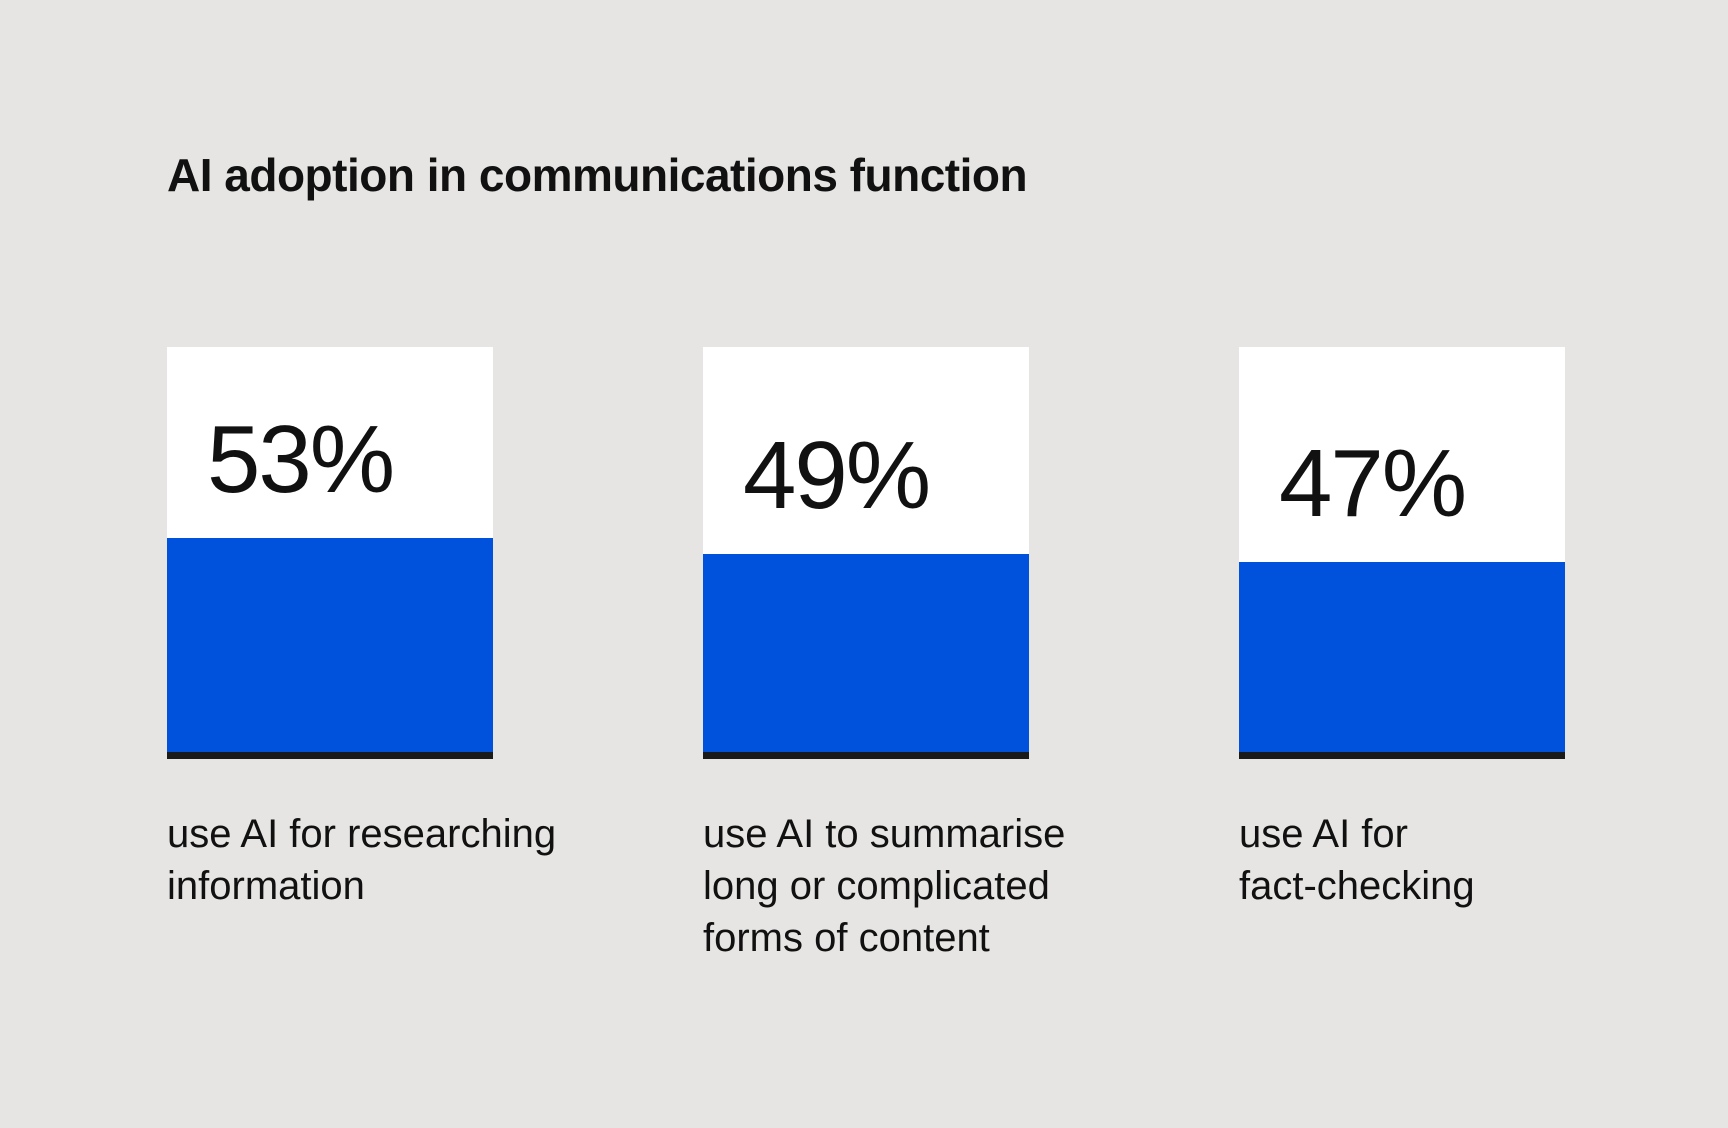 The image size is (1728, 1128). I want to click on category-label: use AI for researching information, so click(362, 860).